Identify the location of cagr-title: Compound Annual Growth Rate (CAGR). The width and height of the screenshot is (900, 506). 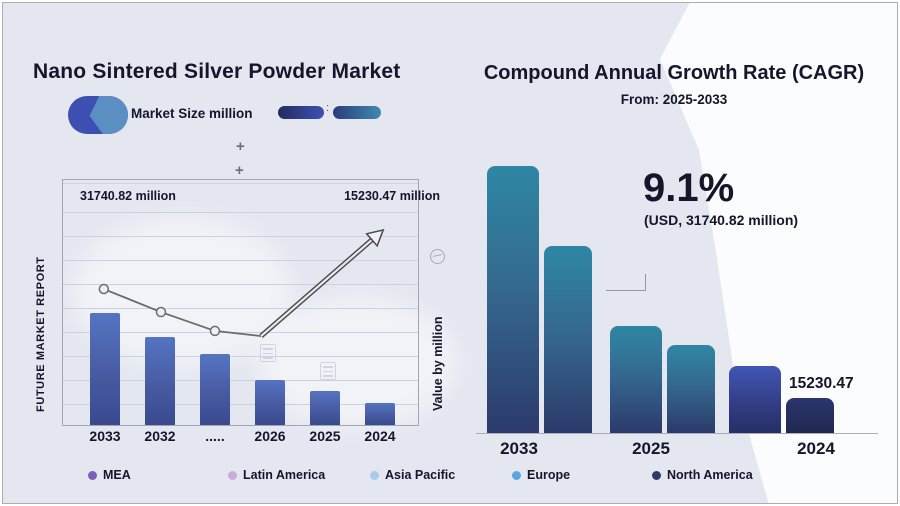
(674, 73).